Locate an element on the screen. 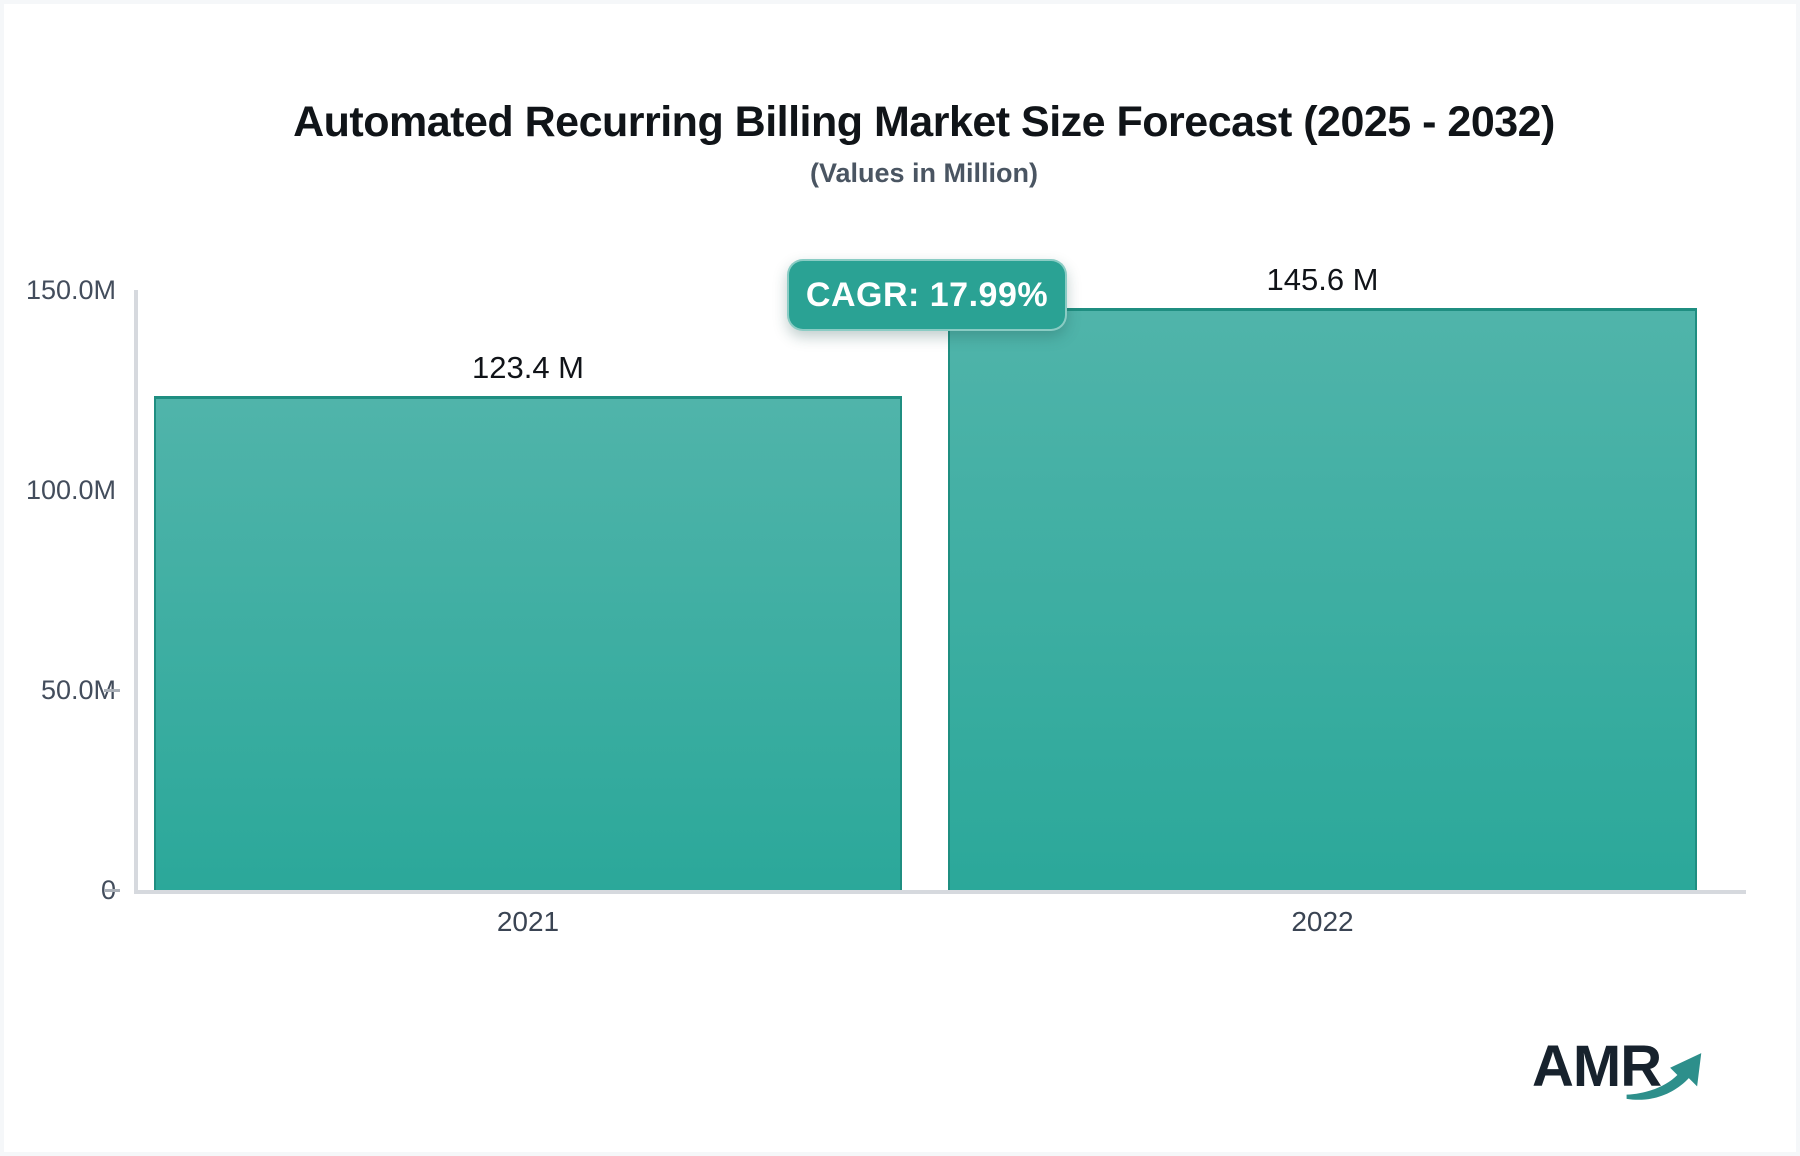 Image resolution: width=1800 pixels, height=1156 pixels. x-axis-label: 2022 is located at coordinates (1322, 921).